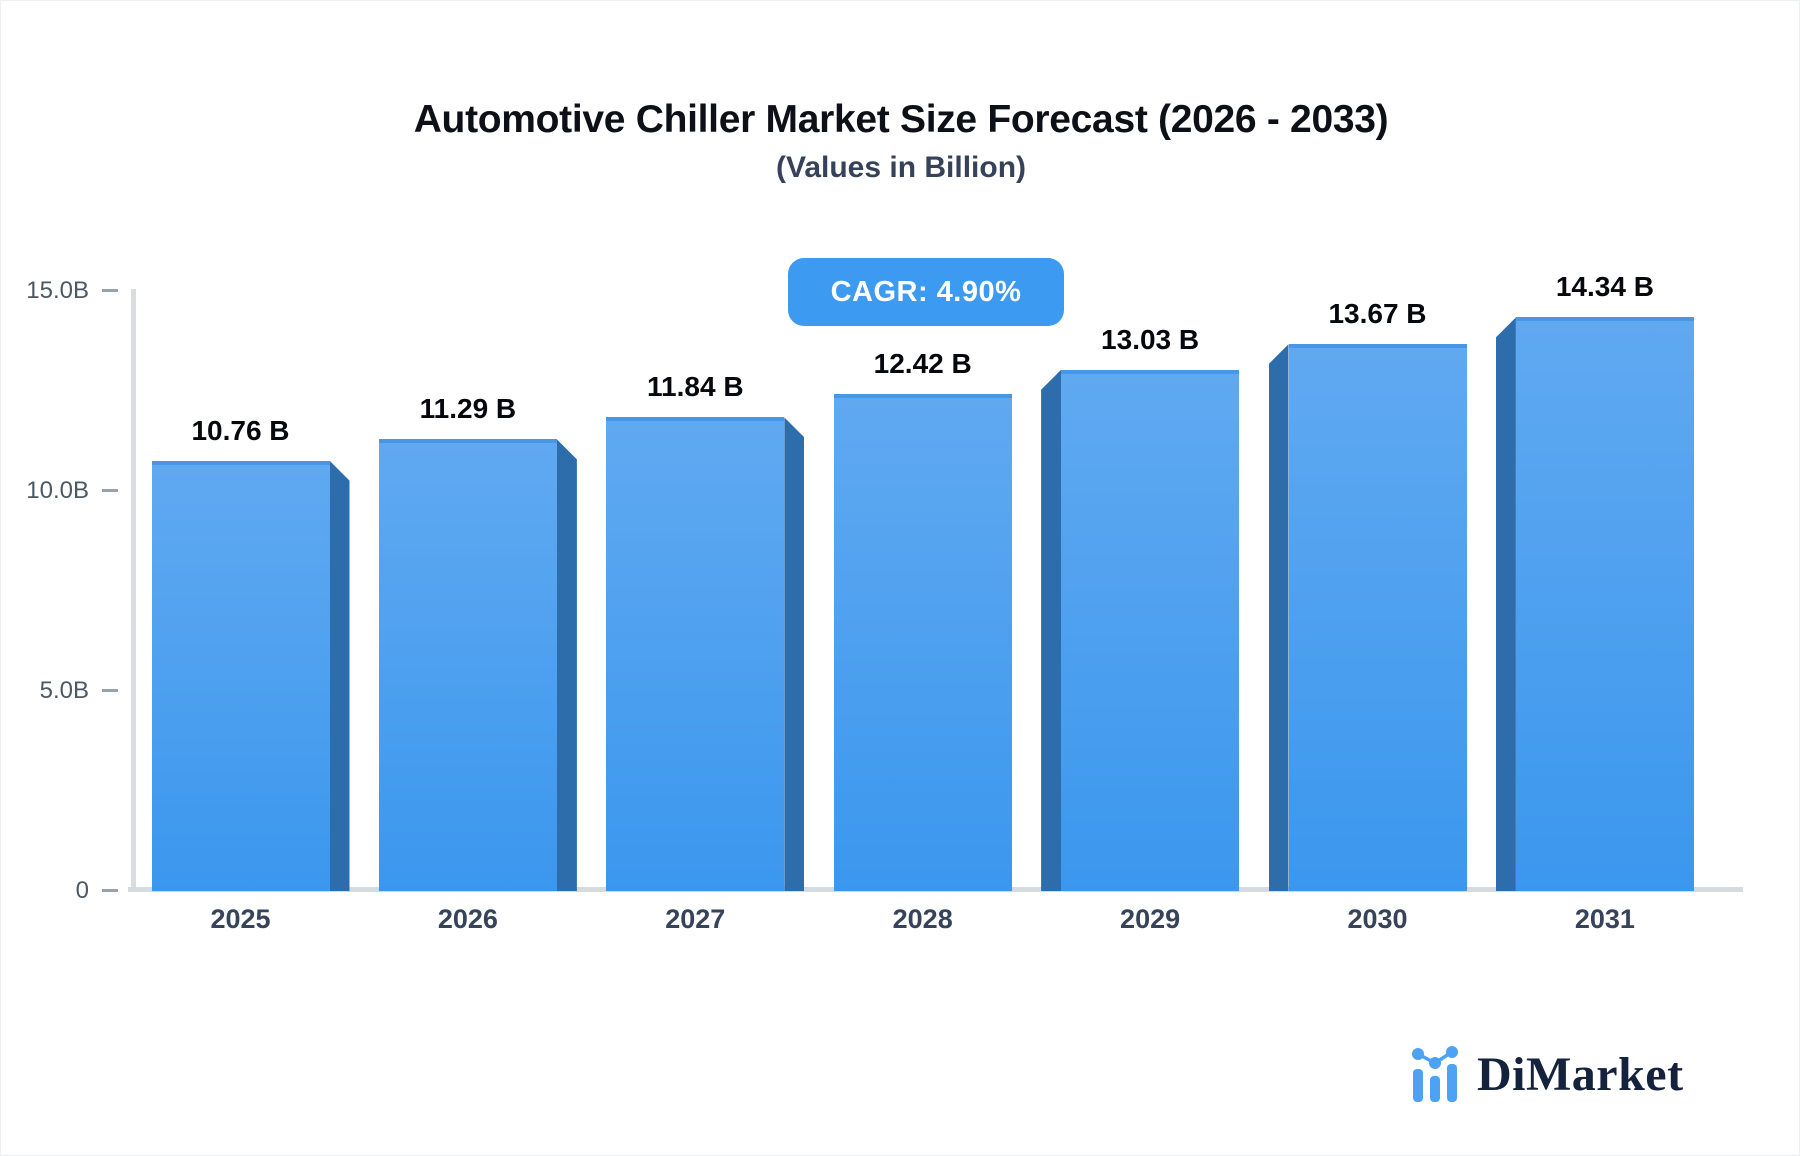  Describe the element at coordinates (240, 430) in the screenshot. I see `bar-value-label-2025: 10.76 B` at that location.